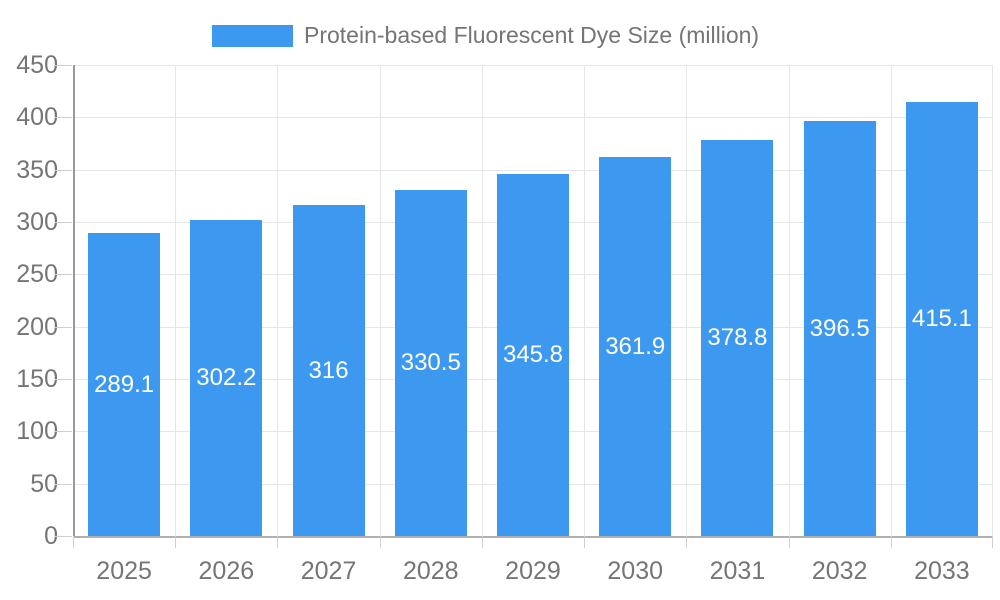 Image resolution: width=1000 pixels, height=600 pixels. I want to click on y-axis-label: 150, so click(37, 379).